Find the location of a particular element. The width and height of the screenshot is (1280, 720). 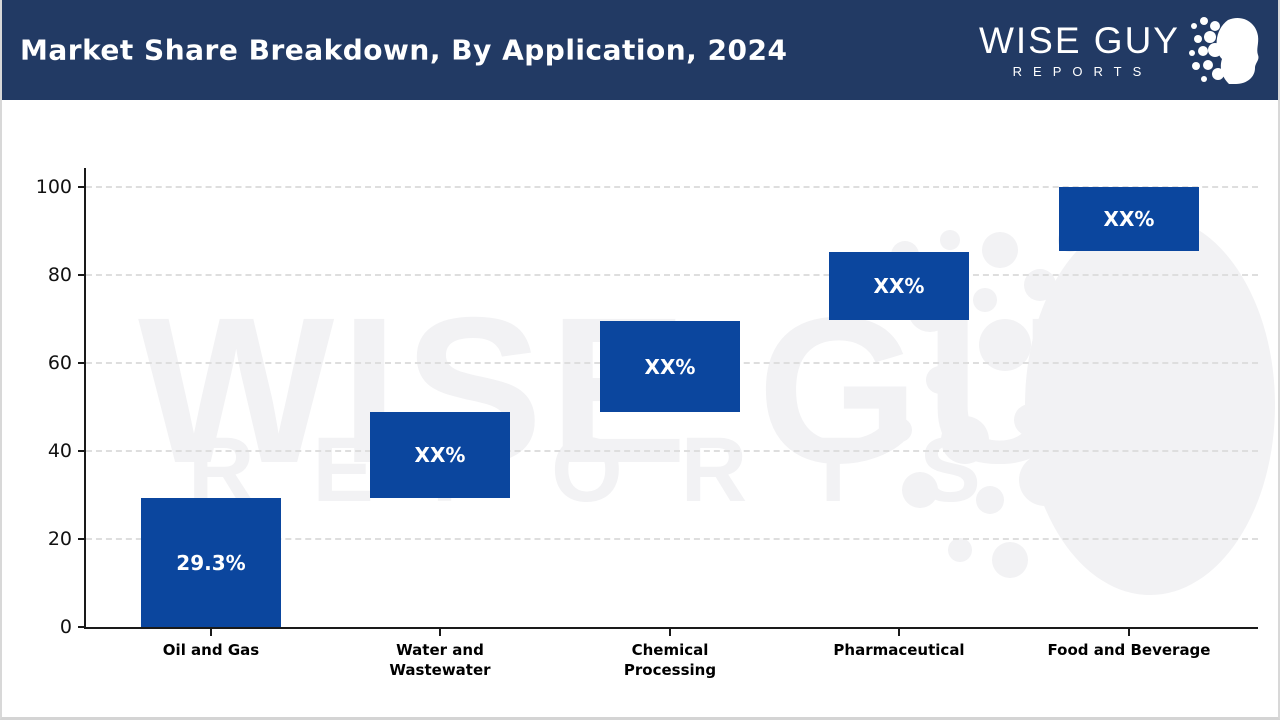

bar-4: XX% is located at coordinates (1129, 219).